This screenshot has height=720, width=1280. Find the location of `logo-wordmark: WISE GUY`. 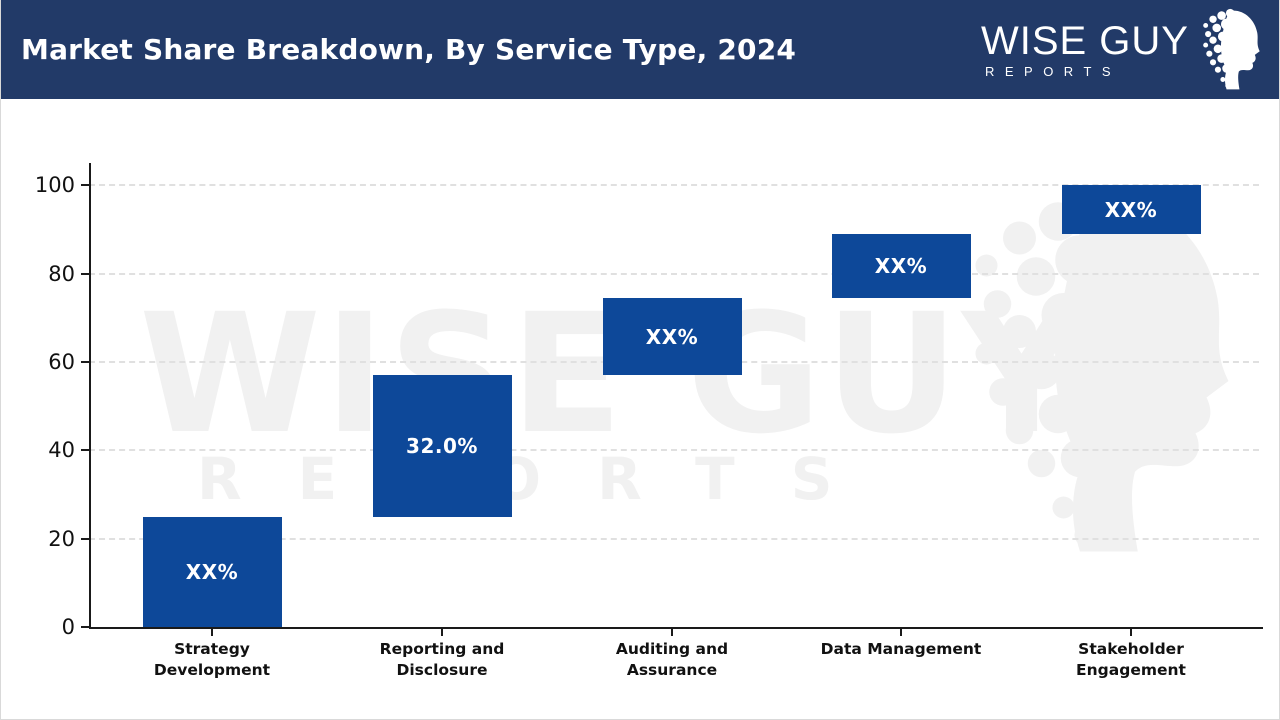

logo-wordmark: WISE GUY is located at coordinates (1084, 40).